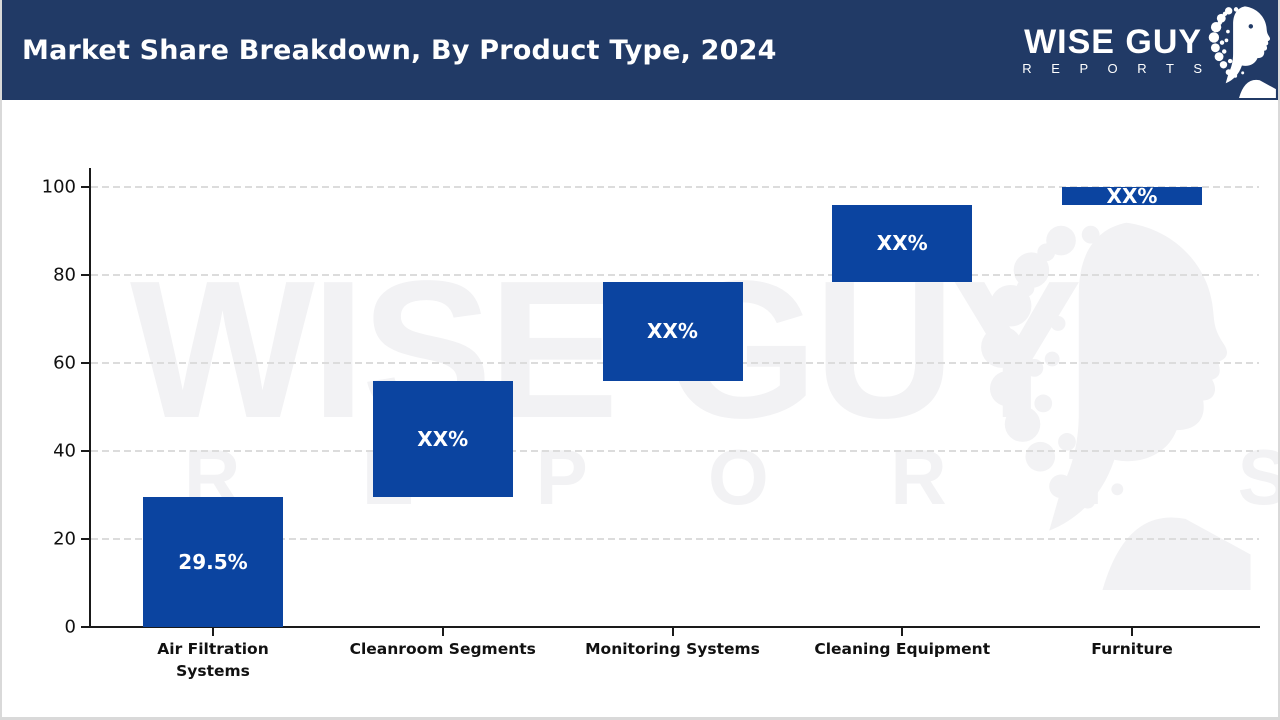 This screenshot has height=720, width=1280. What do you see at coordinates (674, 627) in the screenshot?
I see `x-axis-line` at bounding box center [674, 627].